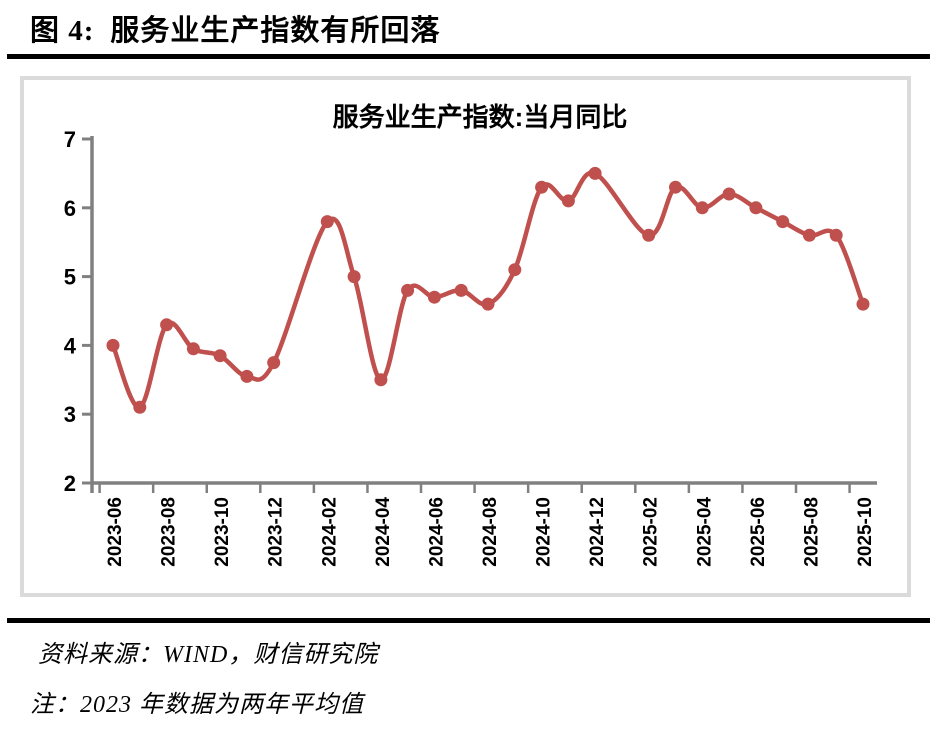  I want to click on x-tick-label: 2024-12, so click(597, 532).